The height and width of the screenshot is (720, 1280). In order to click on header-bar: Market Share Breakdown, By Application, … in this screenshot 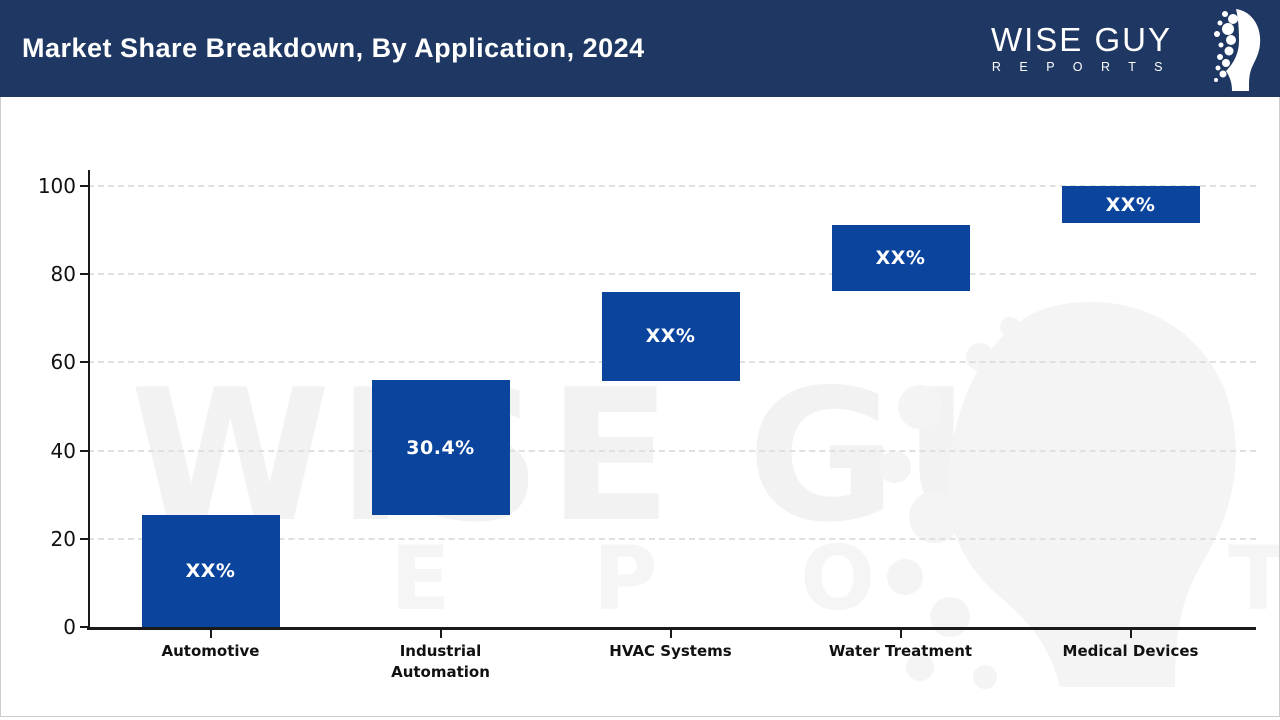, I will do `click(640, 48)`.